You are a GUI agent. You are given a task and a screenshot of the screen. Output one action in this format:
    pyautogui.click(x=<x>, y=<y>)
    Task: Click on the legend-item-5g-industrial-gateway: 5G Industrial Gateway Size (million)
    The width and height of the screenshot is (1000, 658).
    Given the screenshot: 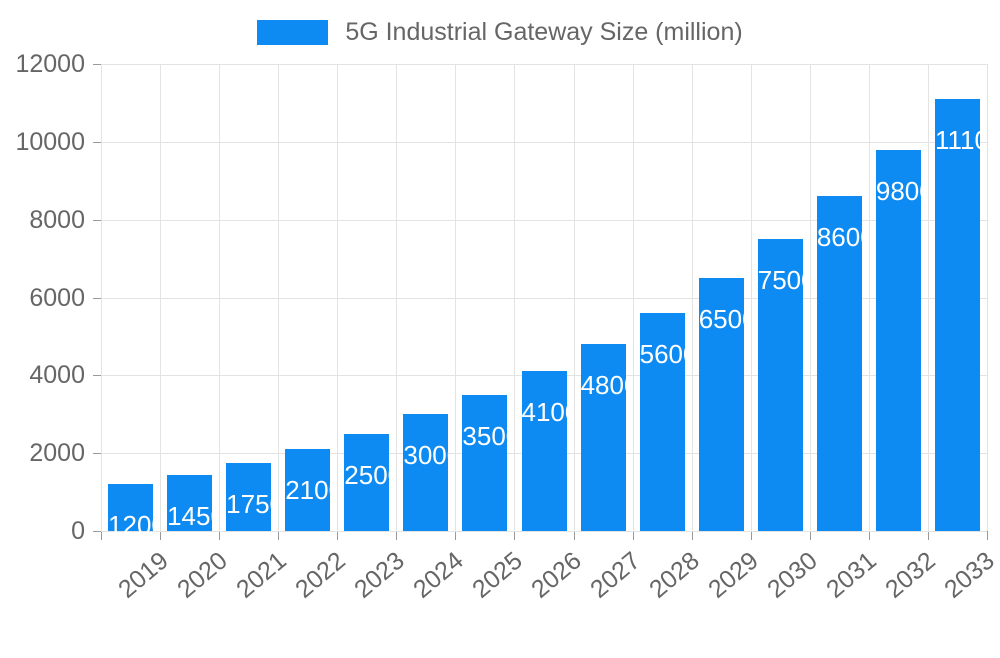 What is the action you would take?
    pyautogui.click(x=500, y=31)
    